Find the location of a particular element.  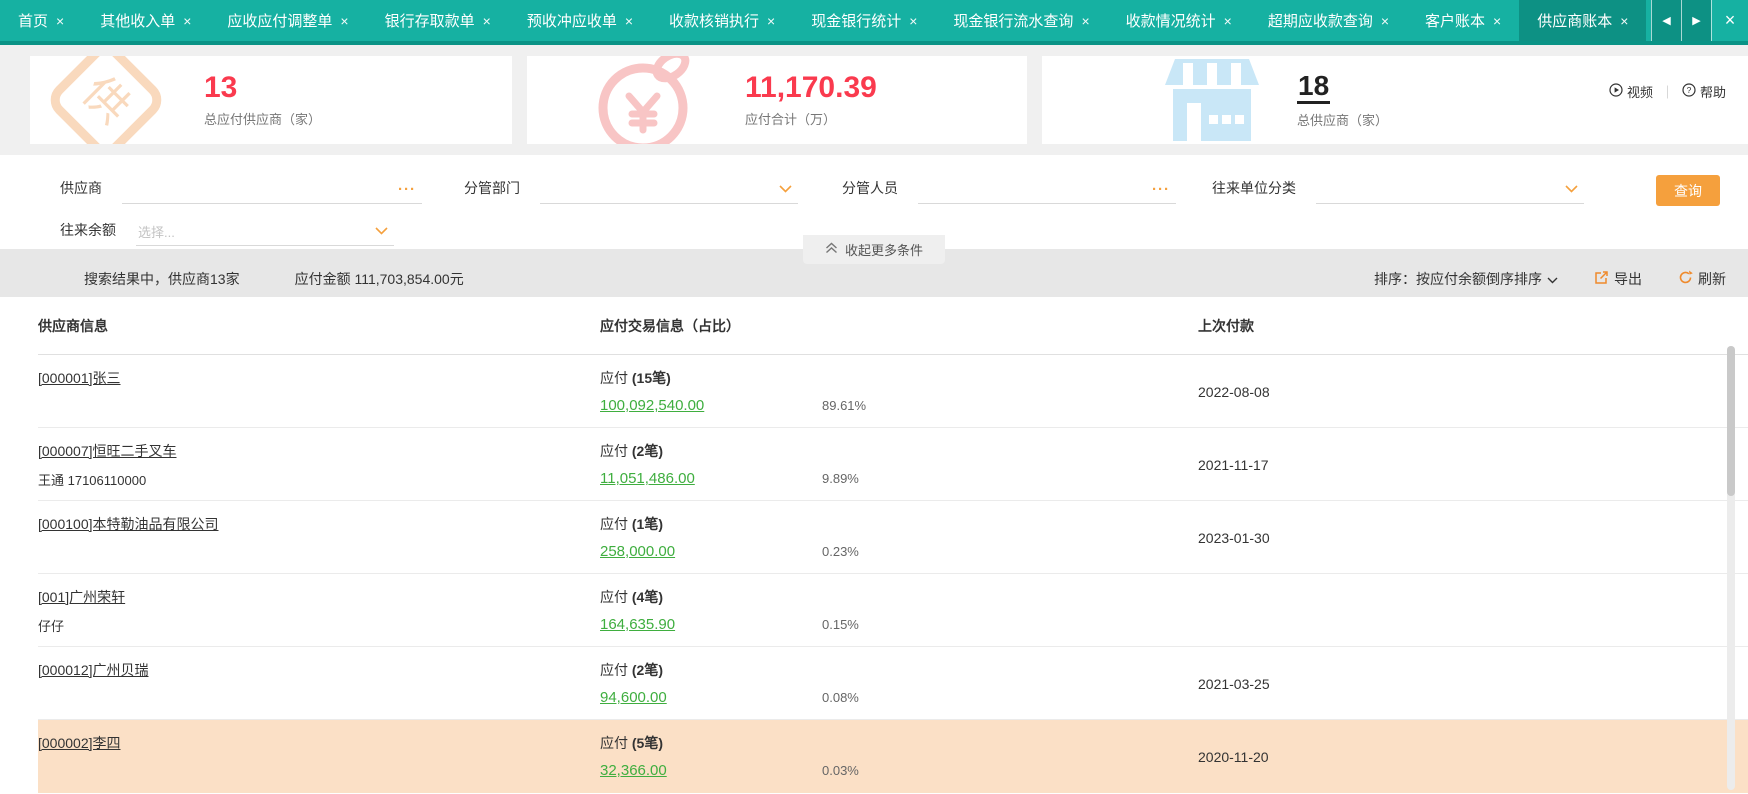

supplier-picker-input: ··· is located at coordinates (272, 189).